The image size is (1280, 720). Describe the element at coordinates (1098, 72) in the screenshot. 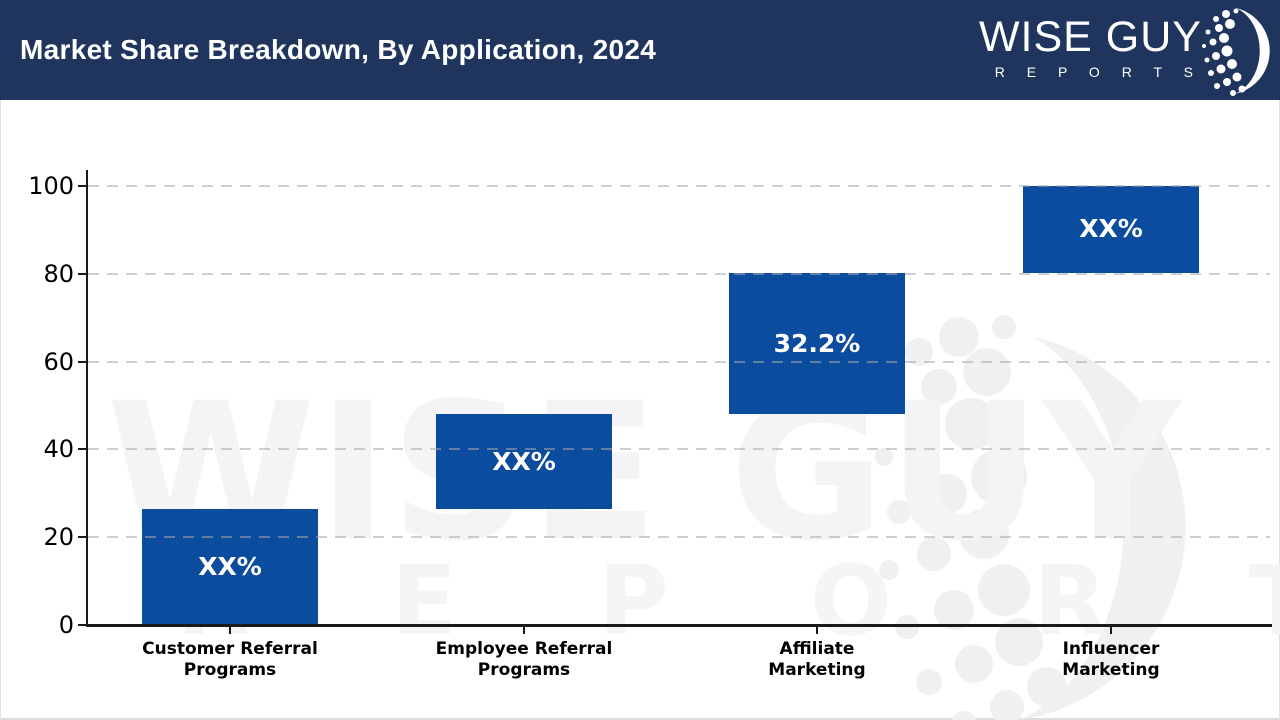

I see `logo-subtitle: R E P O R T S` at that location.